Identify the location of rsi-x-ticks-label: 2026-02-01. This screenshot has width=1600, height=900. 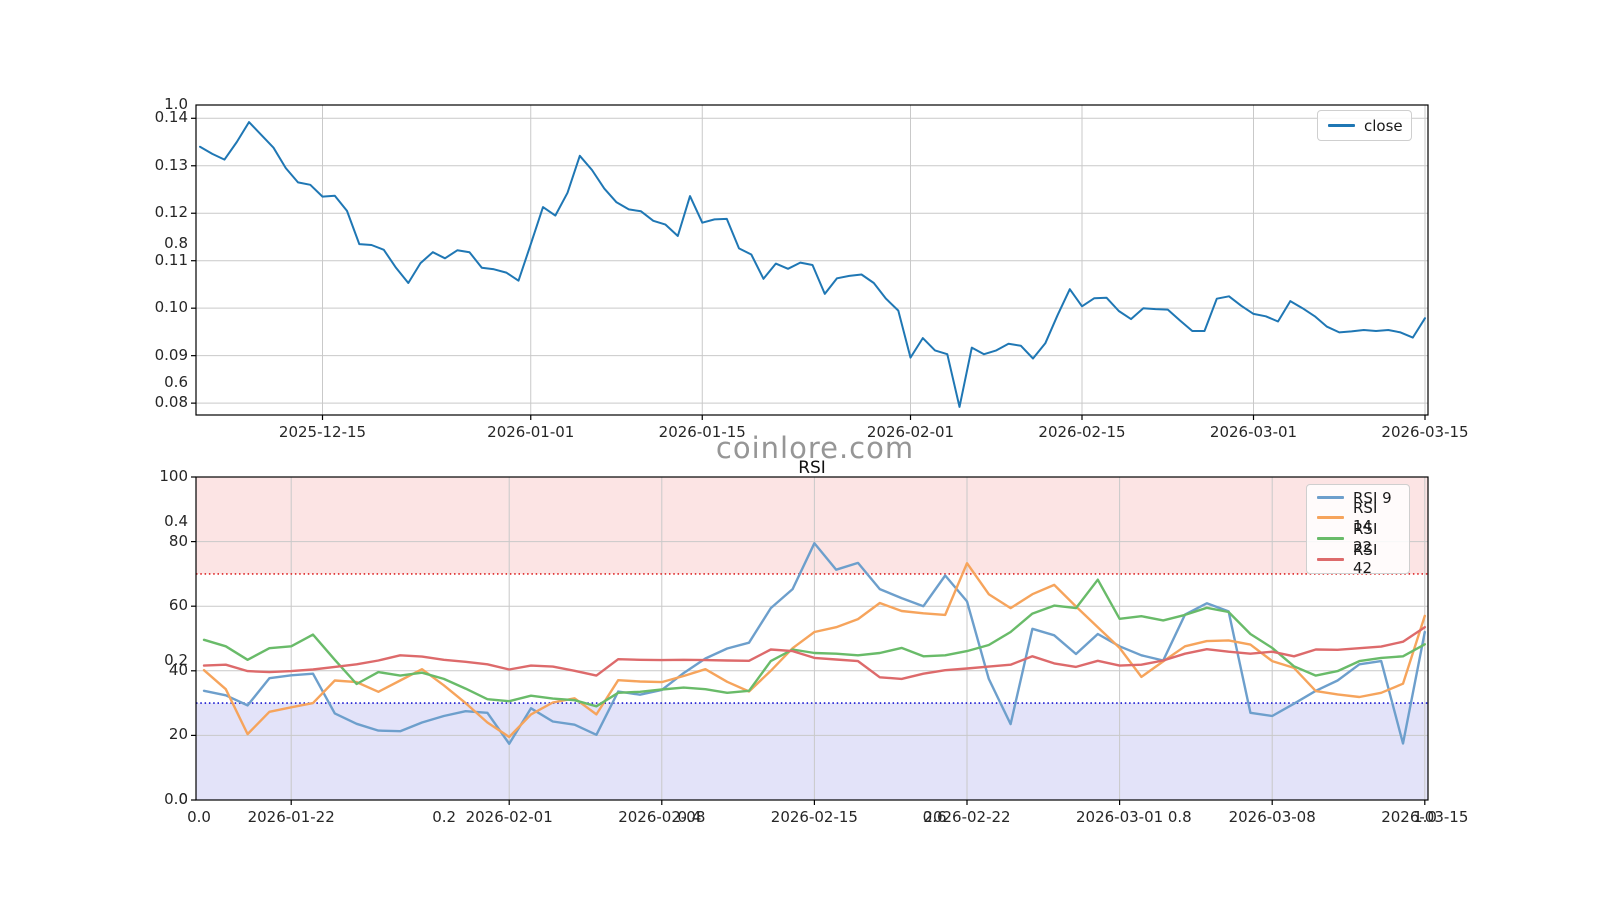
(509, 817).